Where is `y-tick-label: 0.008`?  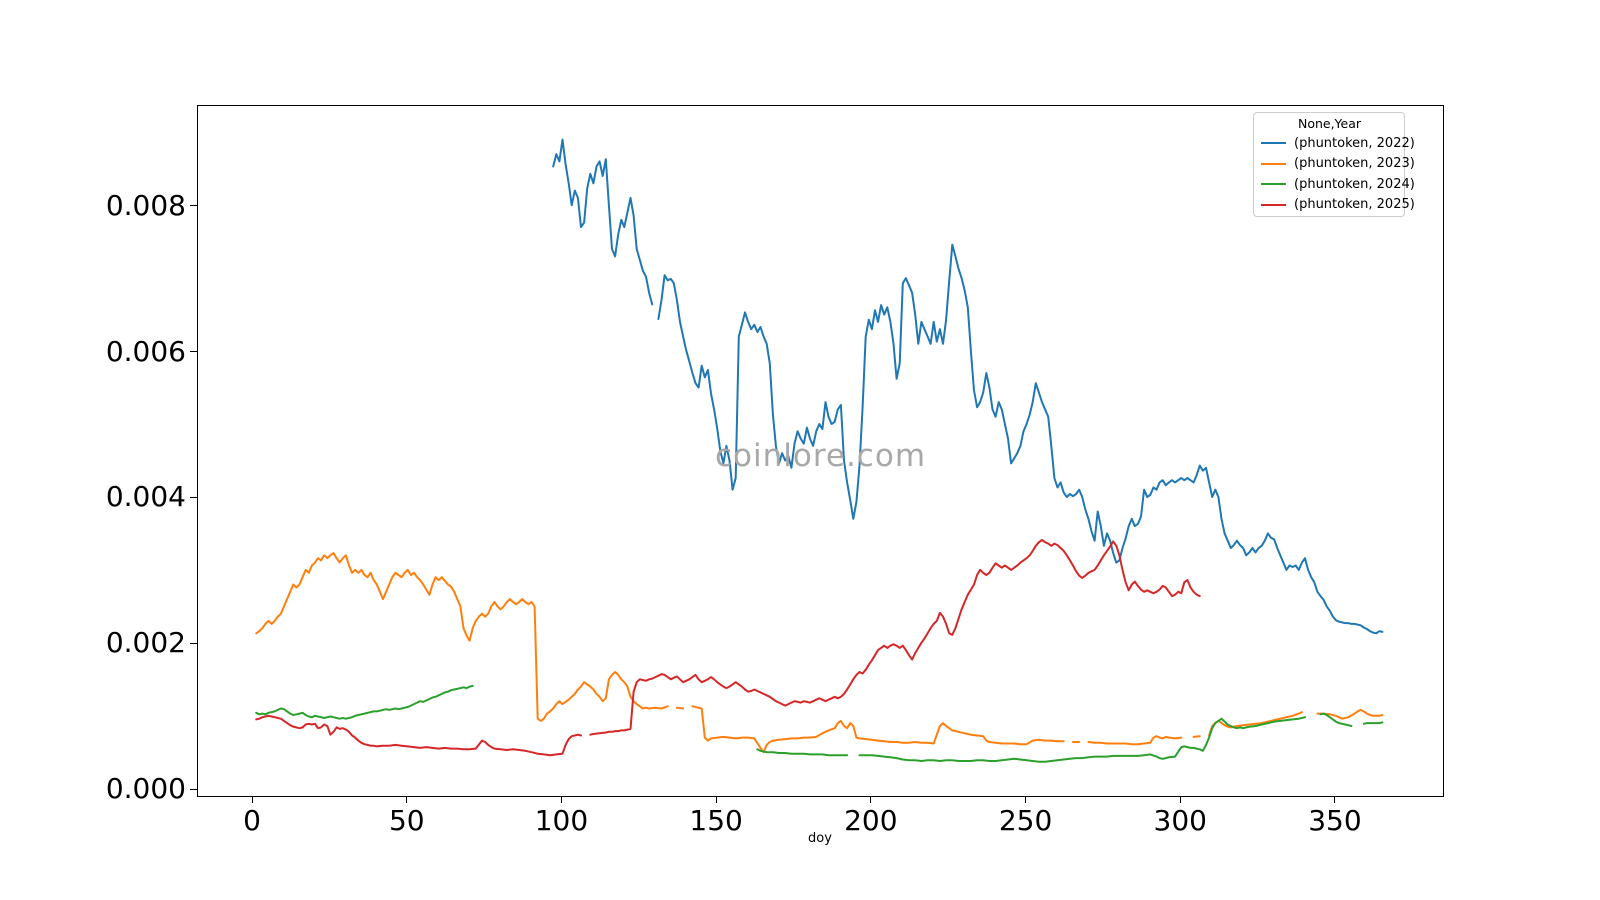
y-tick-label: 0.008 is located at coordinates (145, 205).